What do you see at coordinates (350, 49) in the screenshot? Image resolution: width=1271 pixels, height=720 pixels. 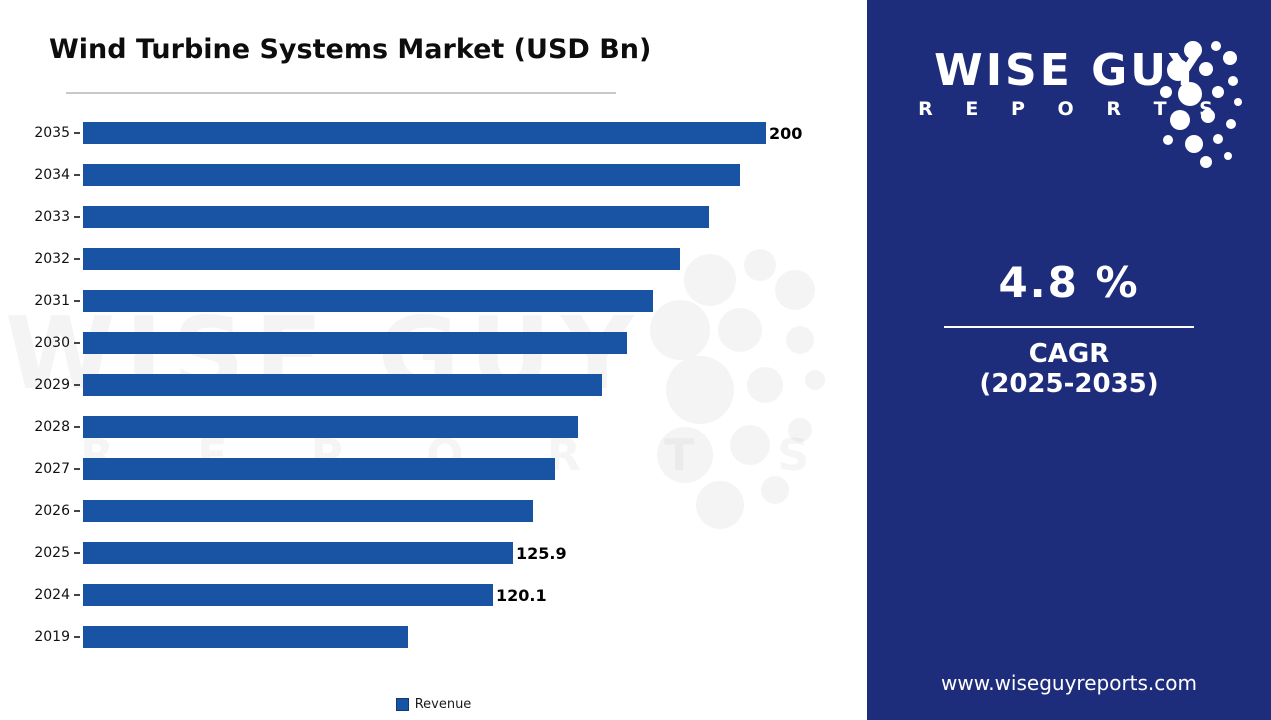 I see `chart-title: Wind Turbine Systems Market (USD Bn)` at bounding box center [350, 49].